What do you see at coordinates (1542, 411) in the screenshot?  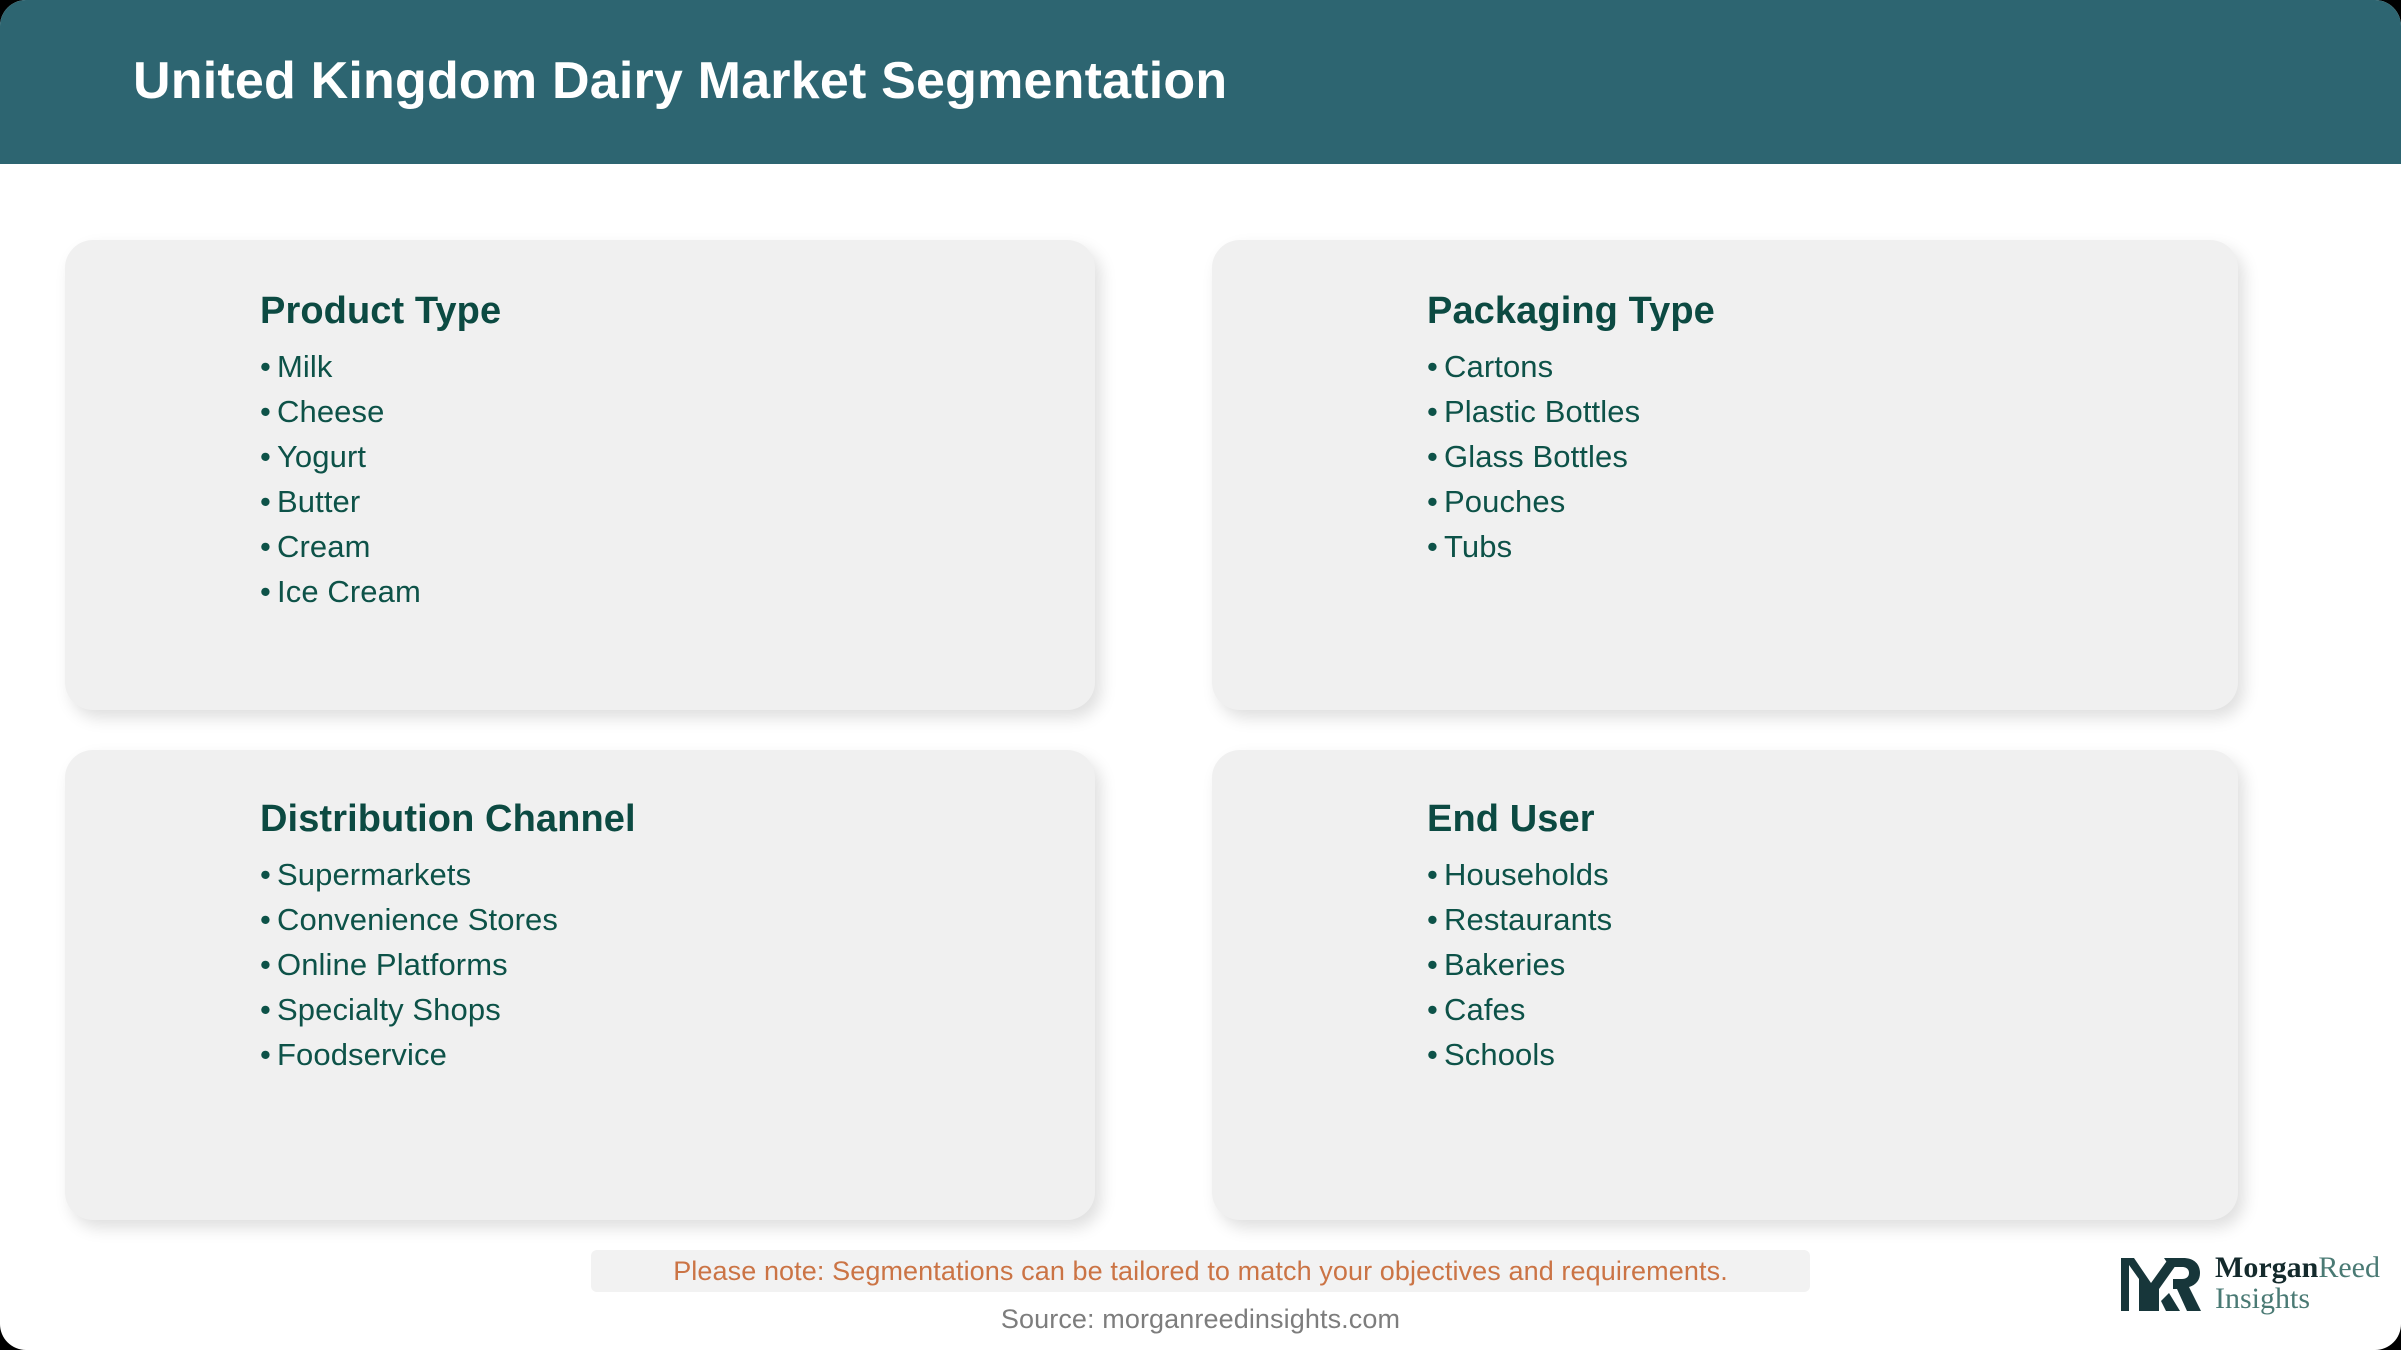 I see `list-item-label: Plastic Bottles` at bounding box center [1542, 411].